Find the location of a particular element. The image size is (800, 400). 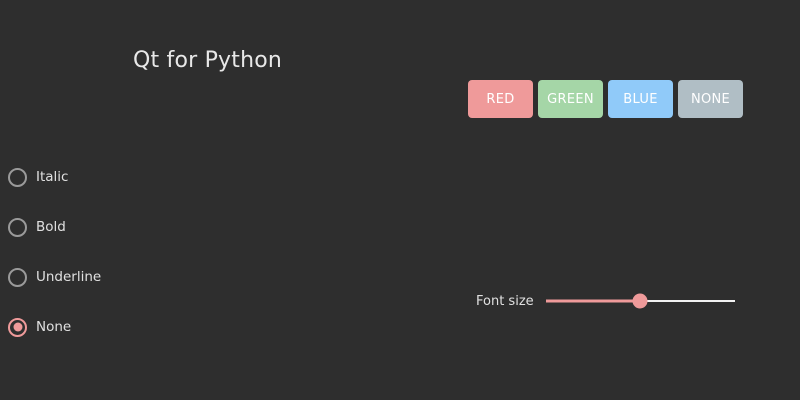

none-color-button-label: NONE is located at coordinates (710, 99).